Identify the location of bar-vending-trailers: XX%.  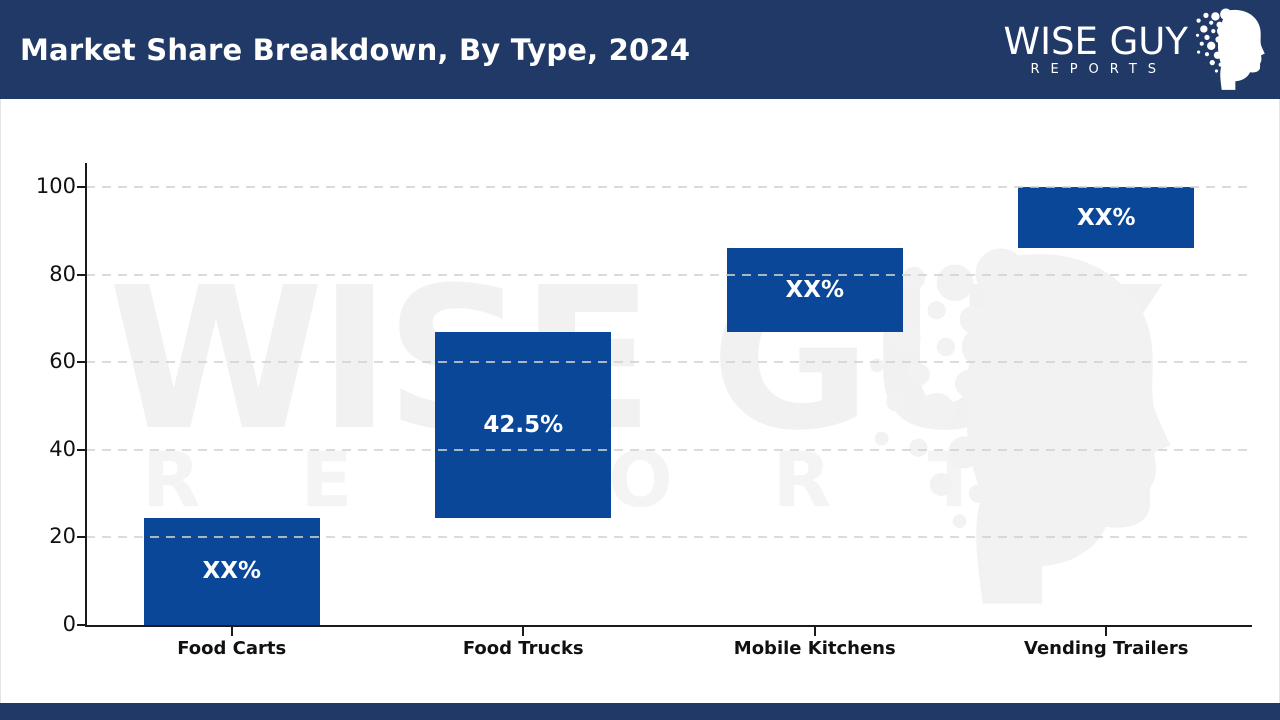
(1106, 218).